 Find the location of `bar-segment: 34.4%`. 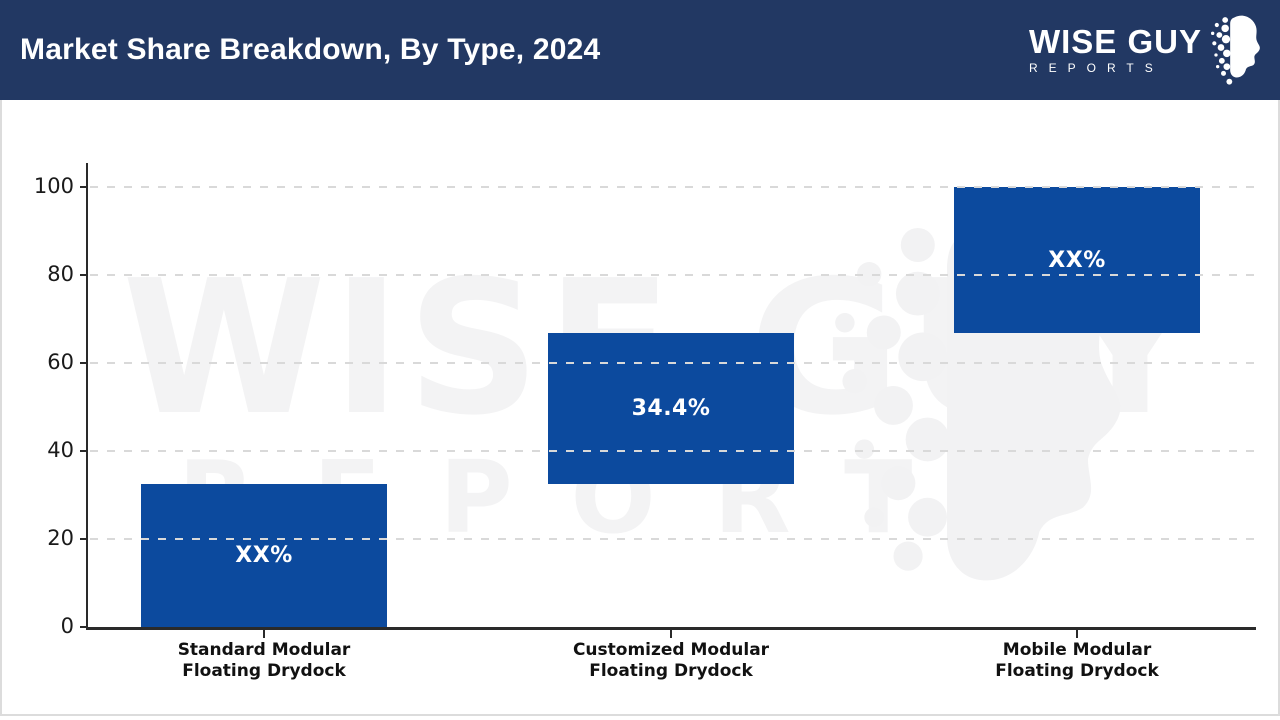

bar-segment: 34.4% is located at coordinates (671, 409).